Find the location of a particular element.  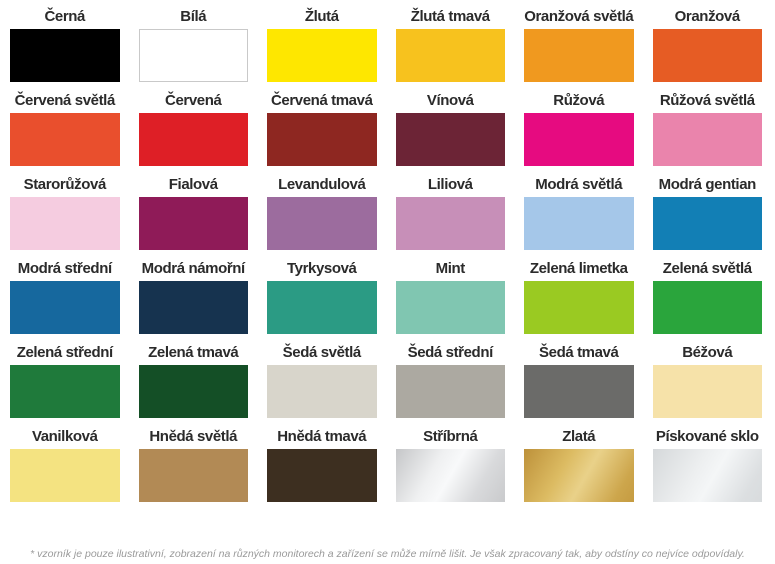

swatch-label: Černá is located at coordinates (65, 16).